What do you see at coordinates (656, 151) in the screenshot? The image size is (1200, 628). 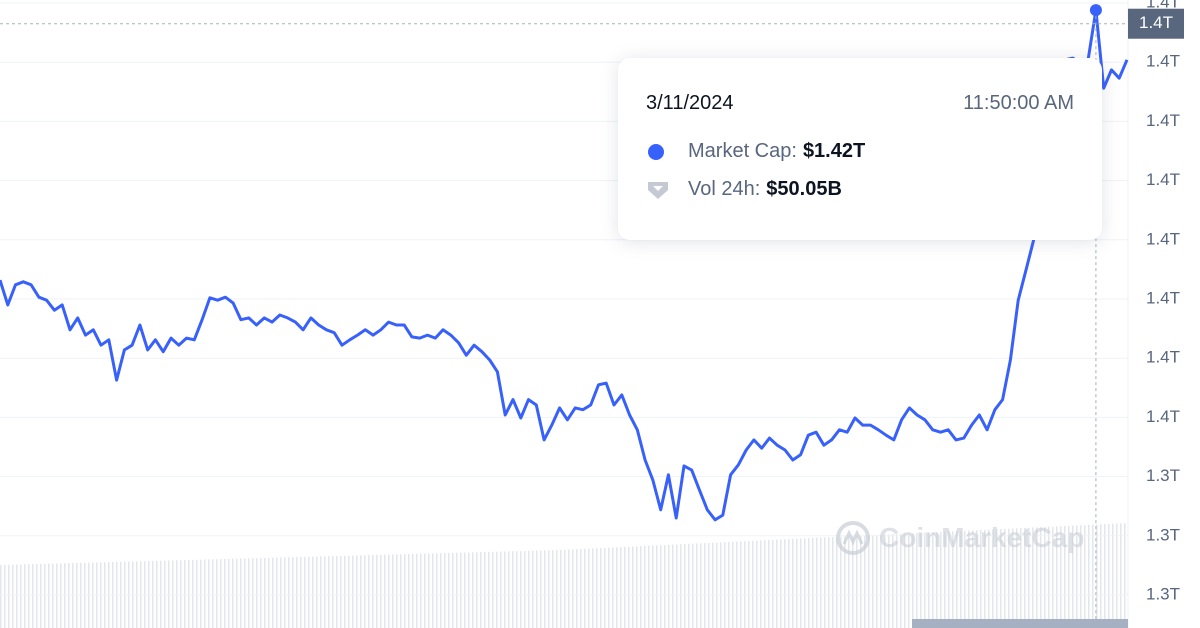 I see `series-dot` at bounding box center [656, 151].